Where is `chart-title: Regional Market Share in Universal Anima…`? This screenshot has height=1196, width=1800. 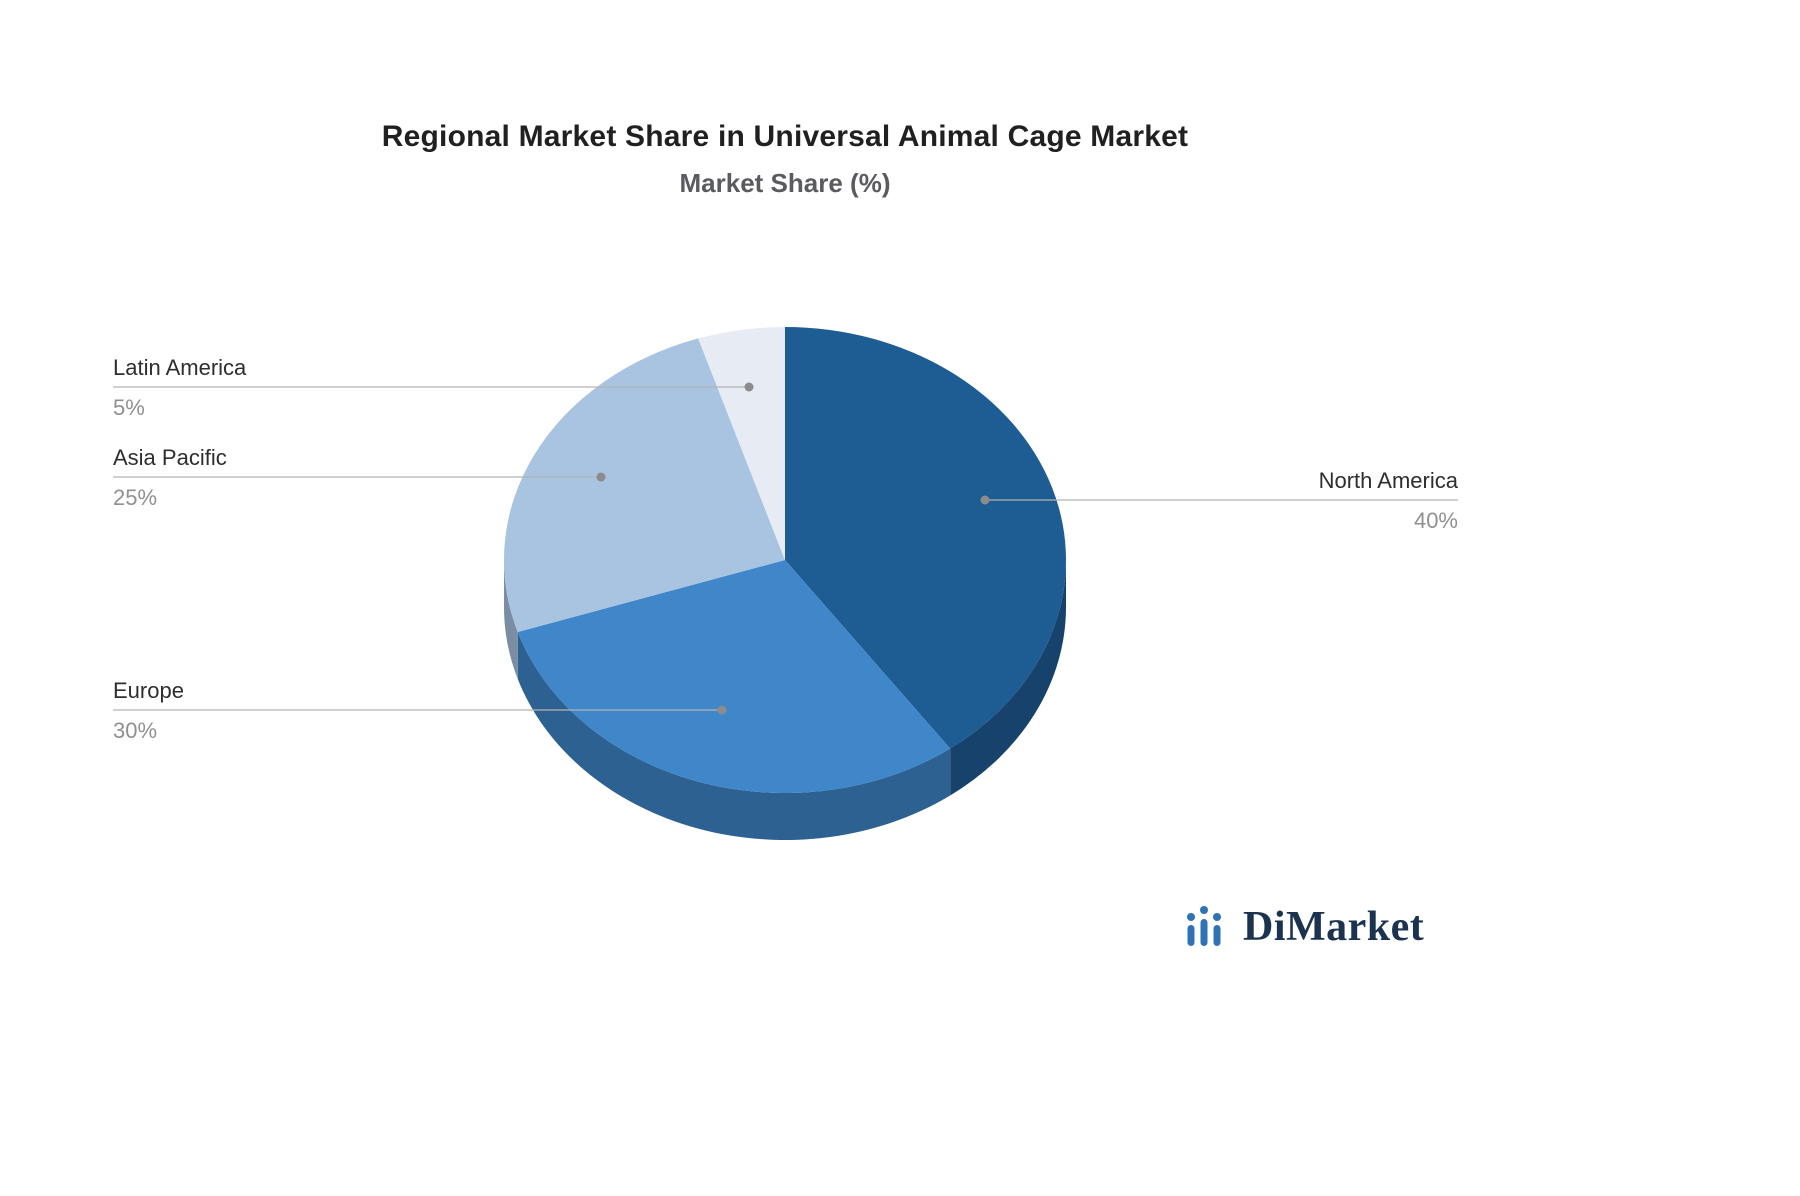 chart-title: Regional Market Share in Universal Anima… is located at coordinates (785, 136).